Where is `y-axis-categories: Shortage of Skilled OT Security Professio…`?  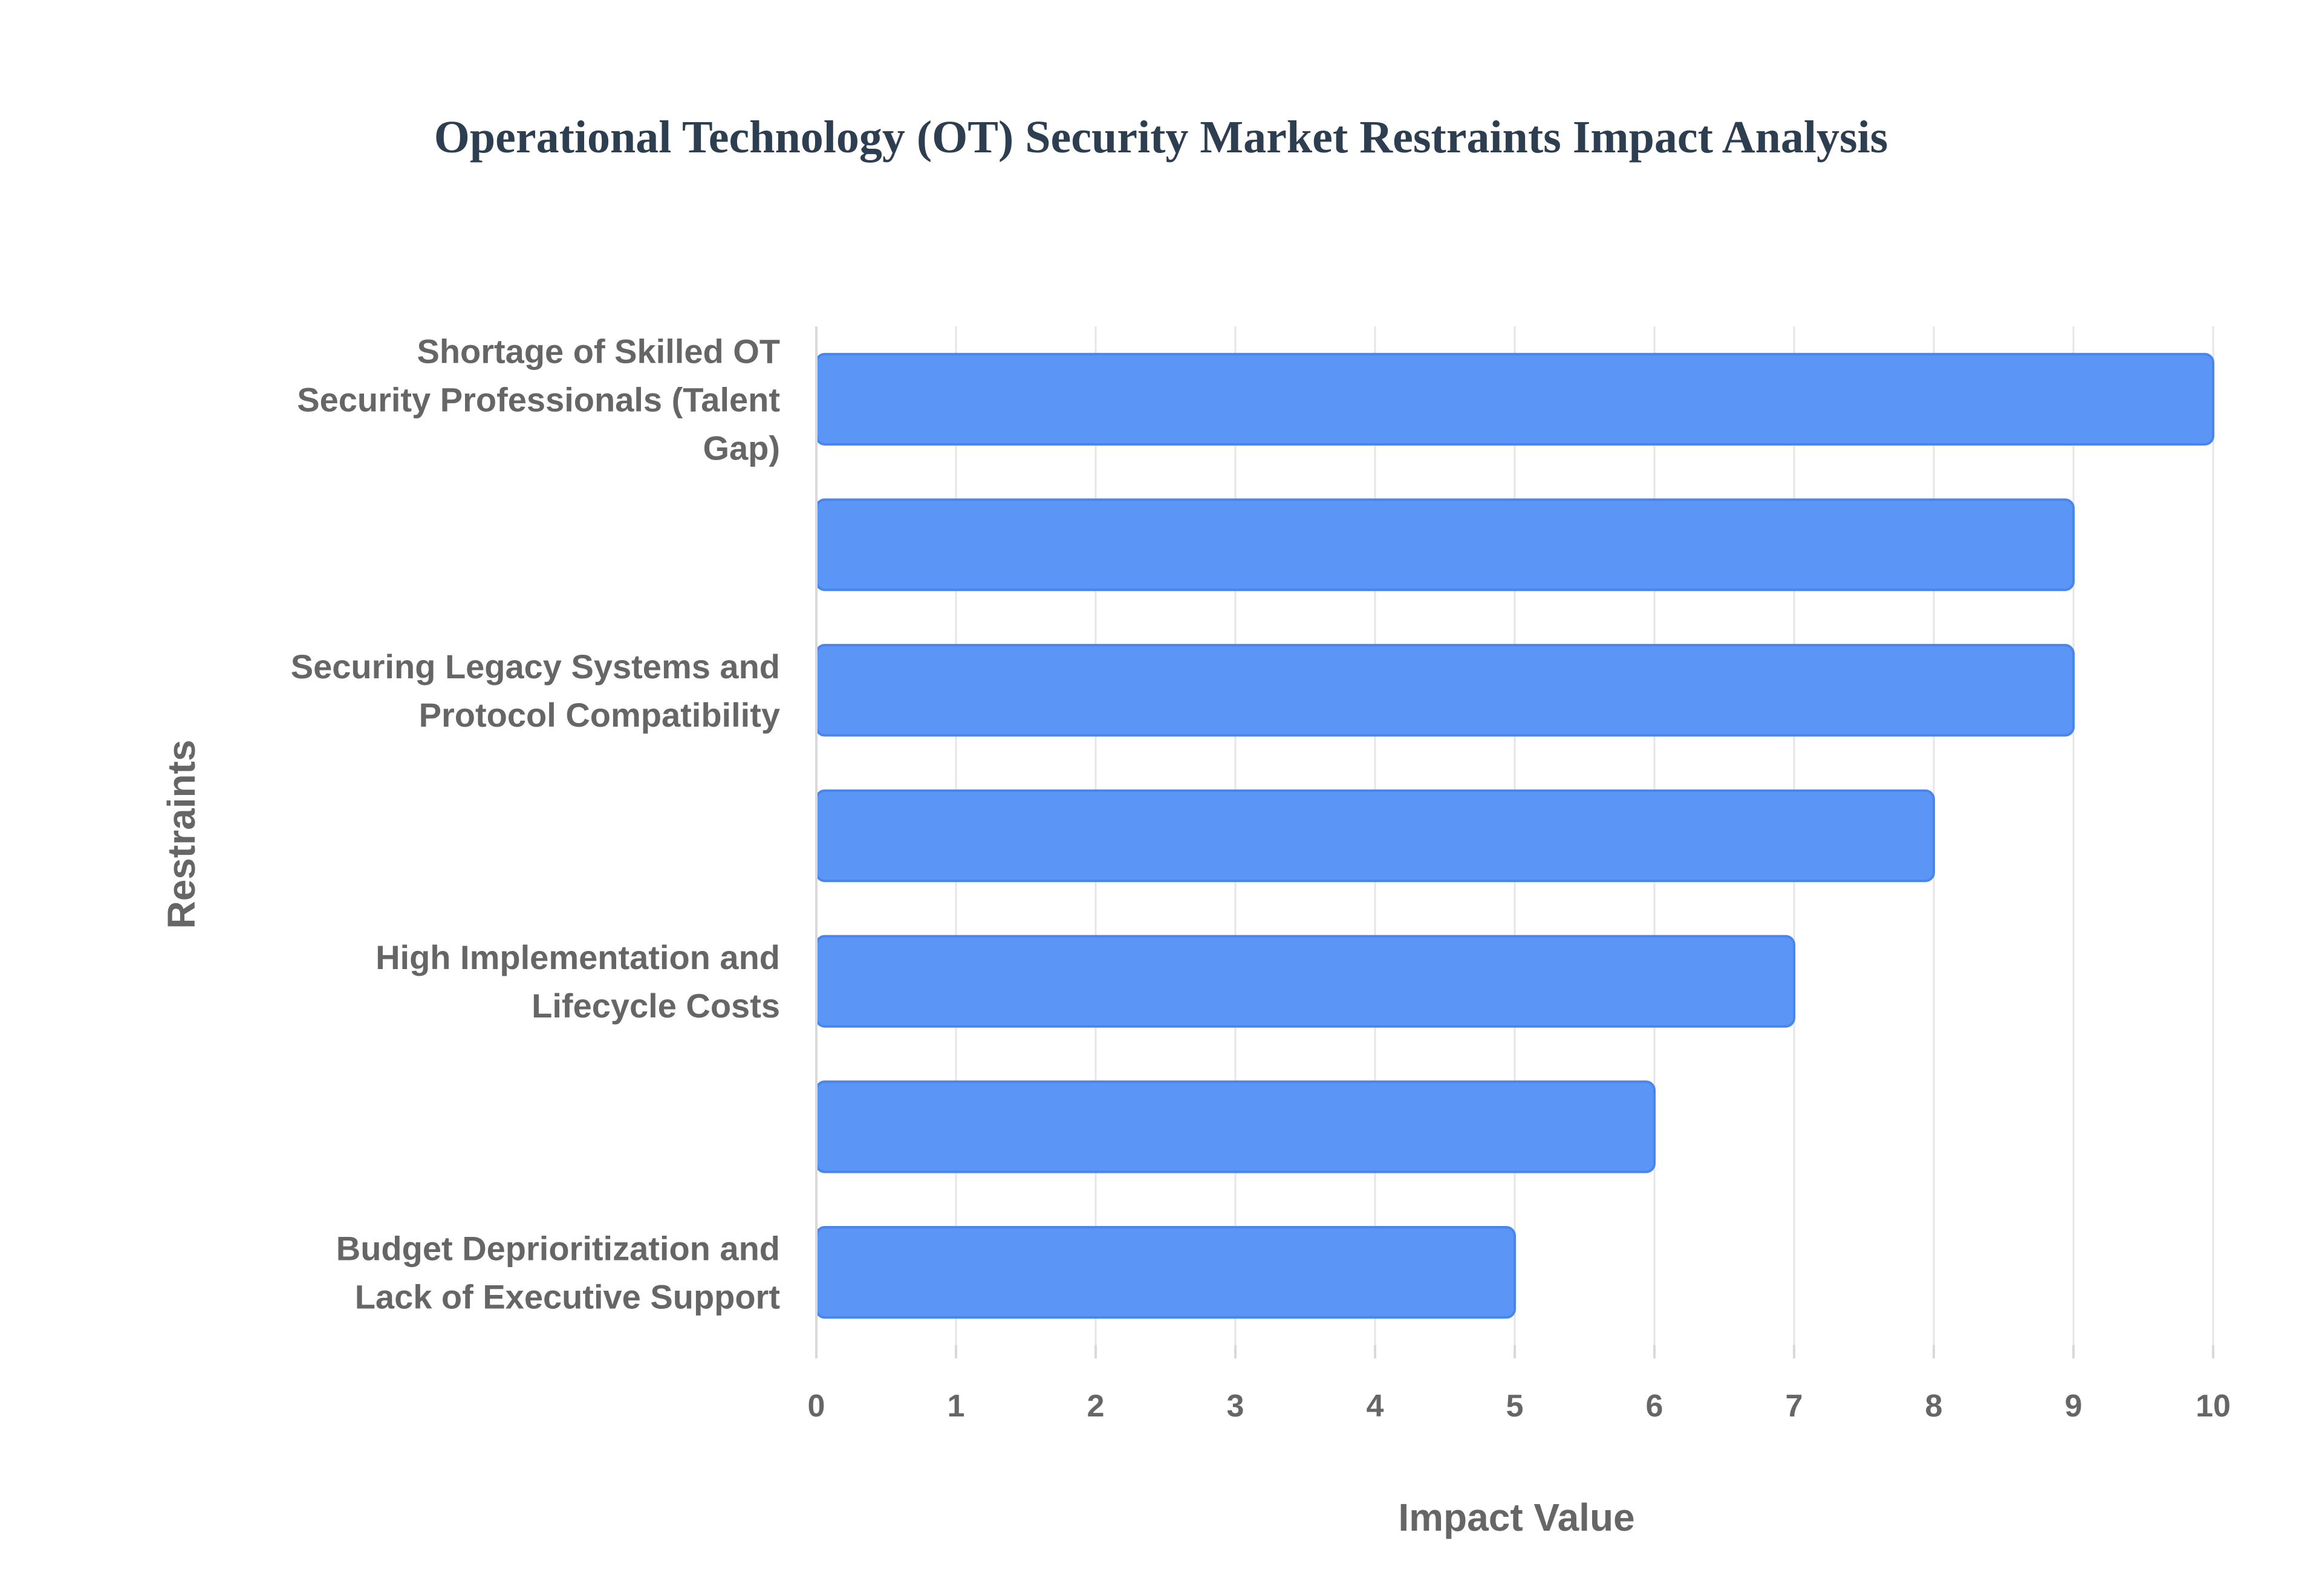
y-axis-categories: Shortage of Skilled OT Security Professio… is located at coordinates (535, 823).